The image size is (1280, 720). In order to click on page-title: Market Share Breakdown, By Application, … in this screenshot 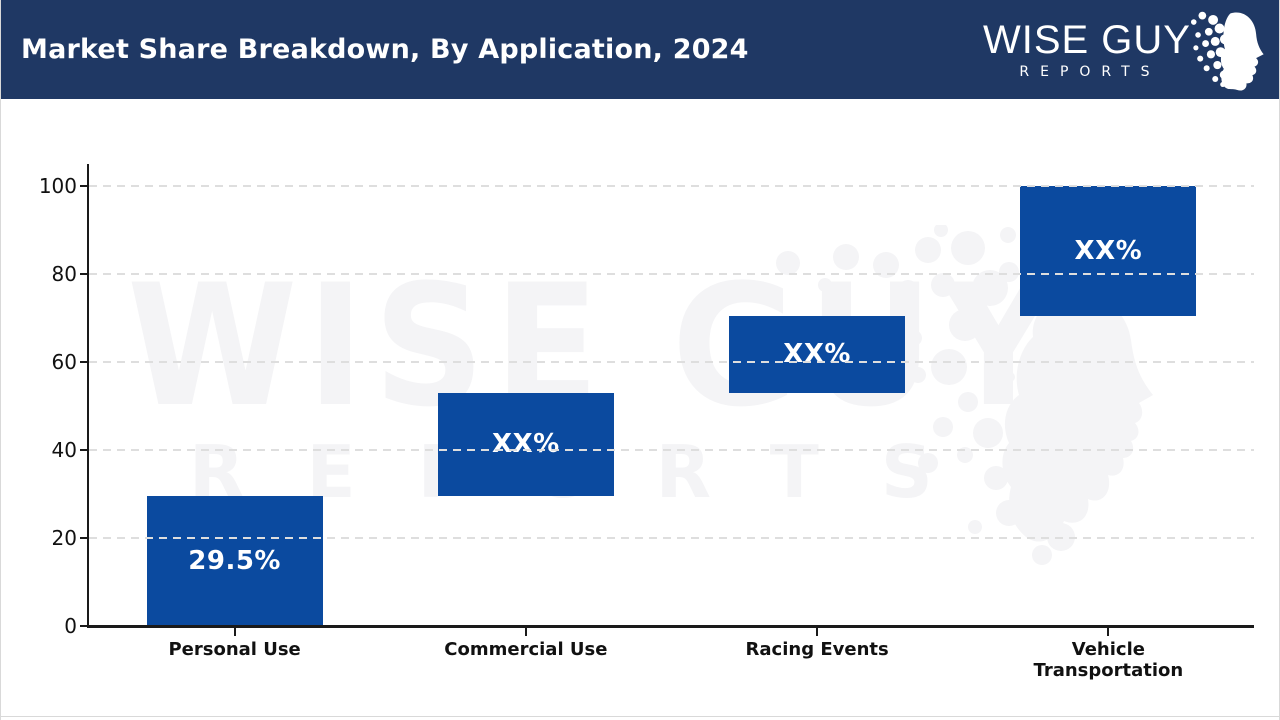, I will do `click(385, 49)`.